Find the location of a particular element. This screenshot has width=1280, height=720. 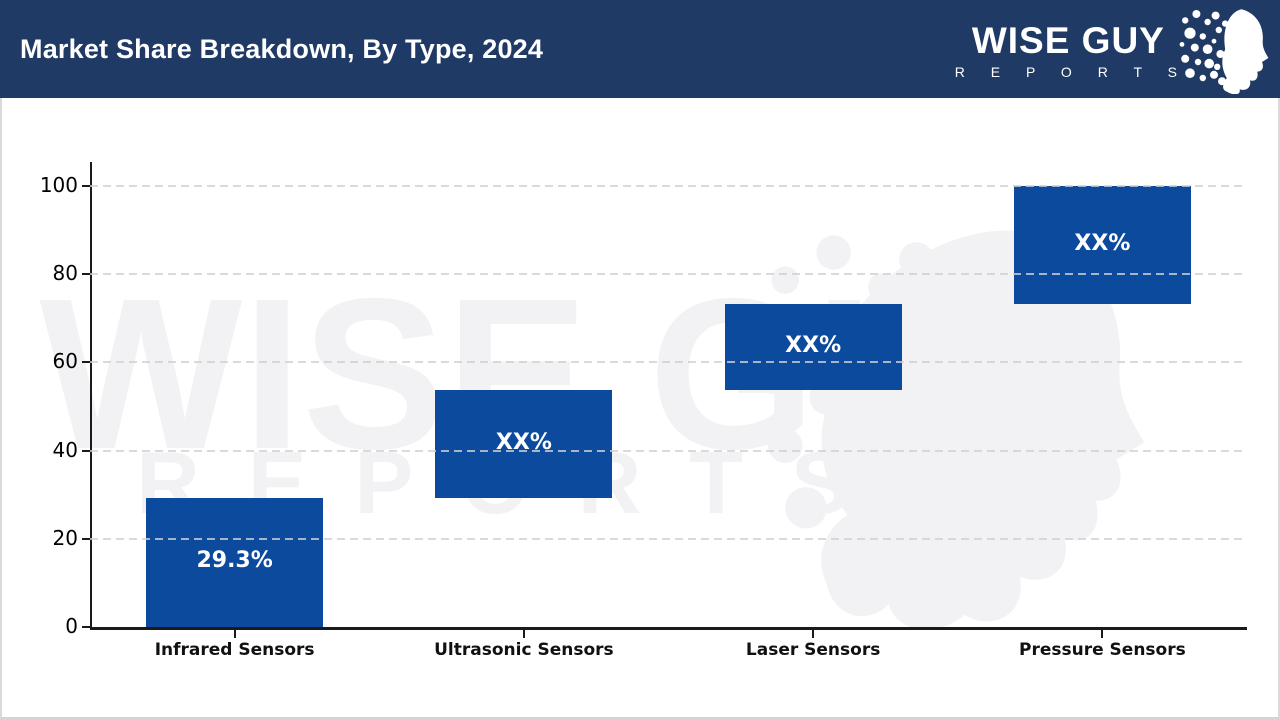

x-tick-label: Infrared Sensors is located at coordinates (234, 650).